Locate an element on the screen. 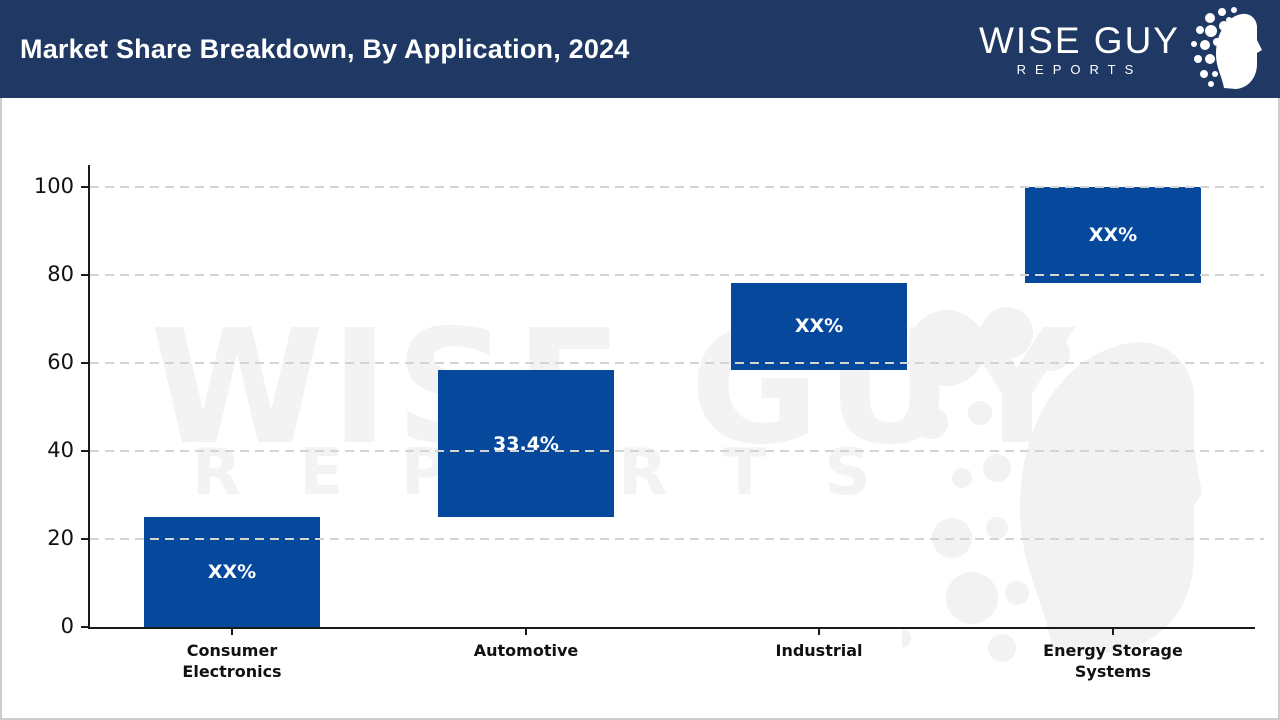 The height and width of the screenshot is (720, 1280). bar-automotive: 33.4% is located at coordinates (526, 443).